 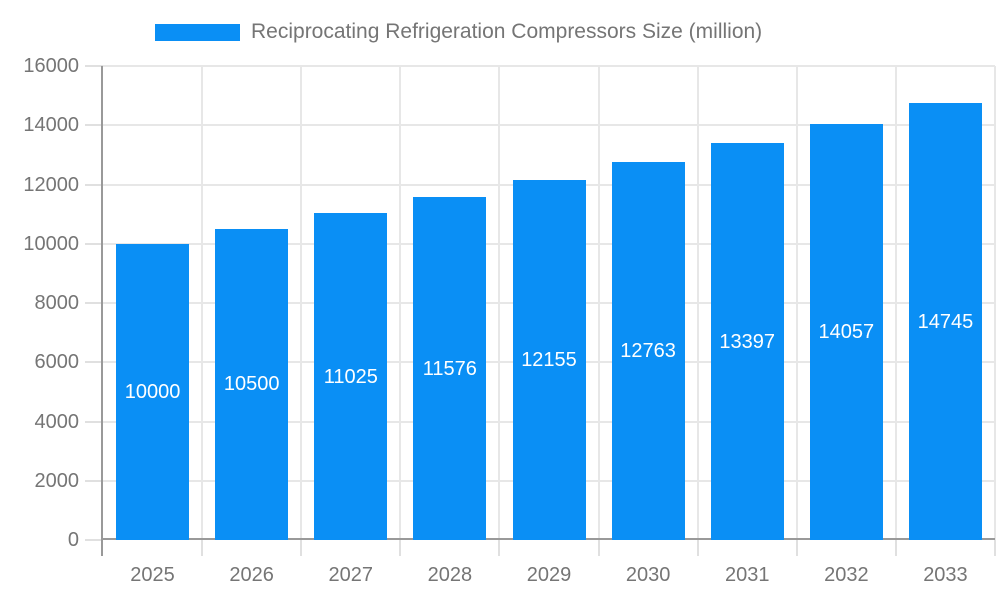 I want to click on bar-2033, so click(x=945, y=321).